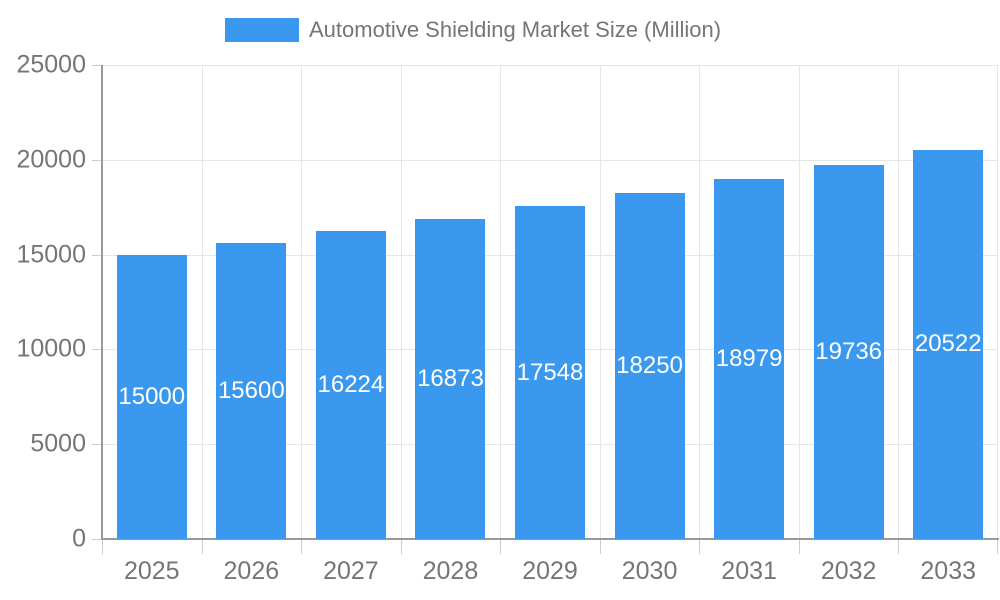  I want to click on y-axis-tick-label: 10000, so click(51, 348).